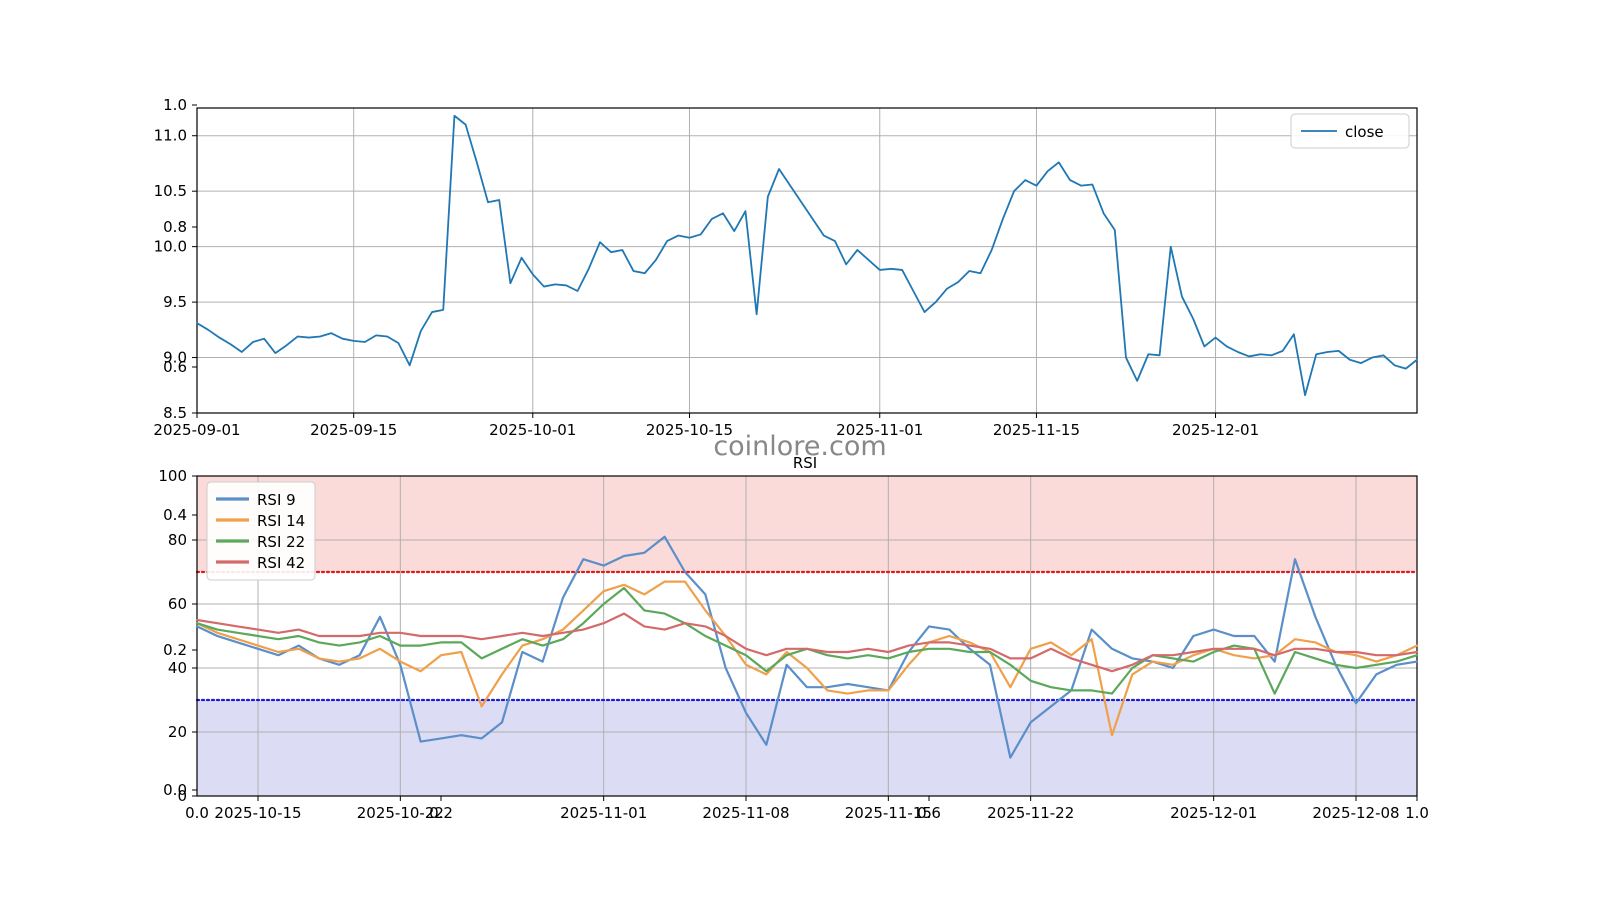 This screenshot has height=900, width=1600. What do you see at coordinates (532, 430) in the screenshot?
I see `price-xtick-label: 2025-10-01` at bounding box center [532, 430].